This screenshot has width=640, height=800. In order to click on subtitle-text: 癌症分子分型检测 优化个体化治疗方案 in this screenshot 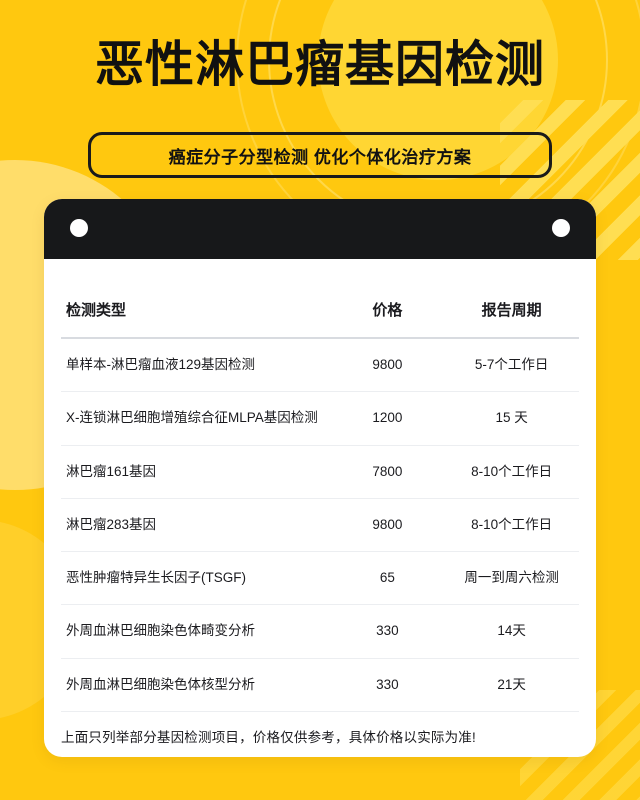, I will do `click(320, 157)`.